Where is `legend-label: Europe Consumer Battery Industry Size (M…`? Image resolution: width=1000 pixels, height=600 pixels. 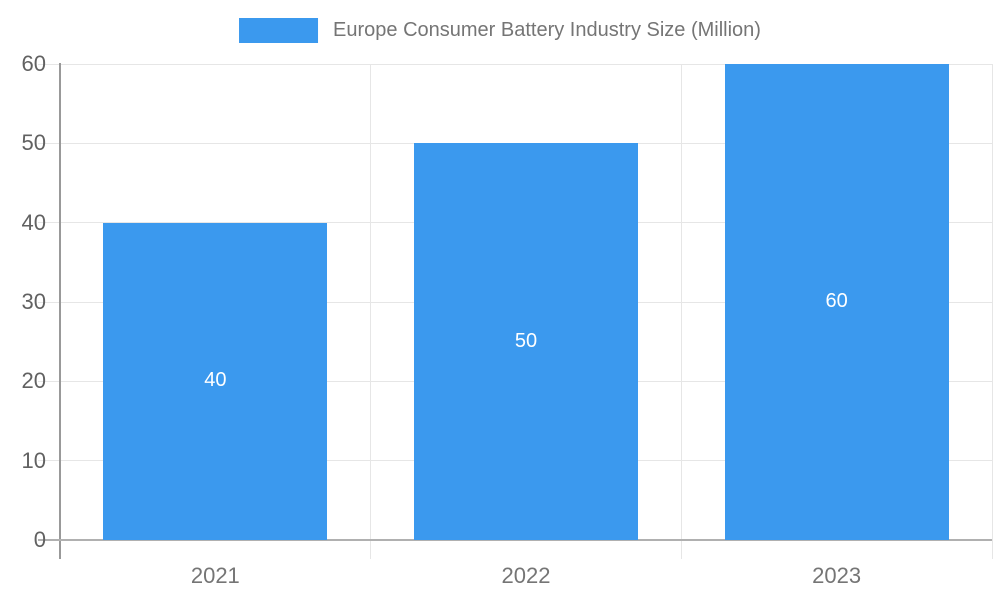
legend-label: Europe Consumer Battery Industry Size (M… is located at coordinates (547, 30).